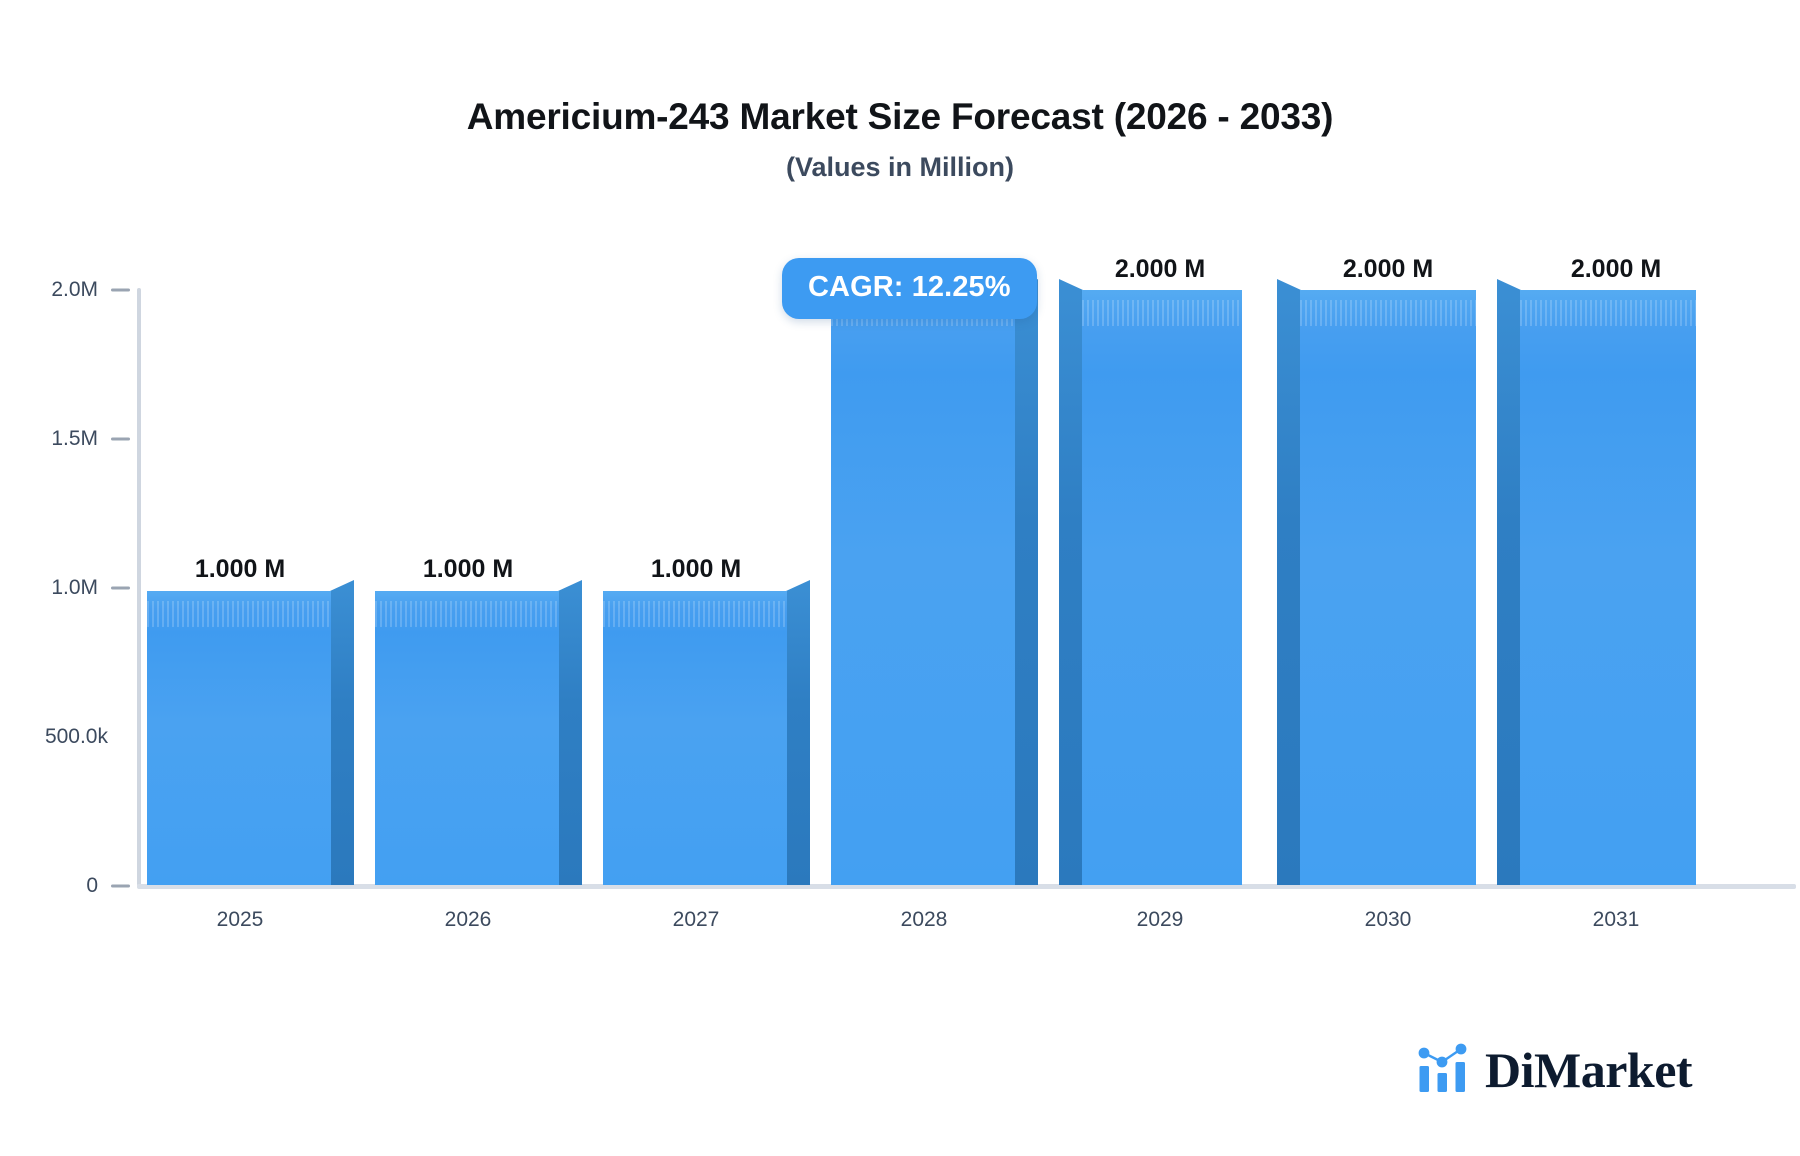 The width and height of the screenshot is (1800, 1156). What do you see at coordinates (924, 919) in the screenshot?
I see `x-tick-label-2028: 2028` at bounding box center [924, 919].